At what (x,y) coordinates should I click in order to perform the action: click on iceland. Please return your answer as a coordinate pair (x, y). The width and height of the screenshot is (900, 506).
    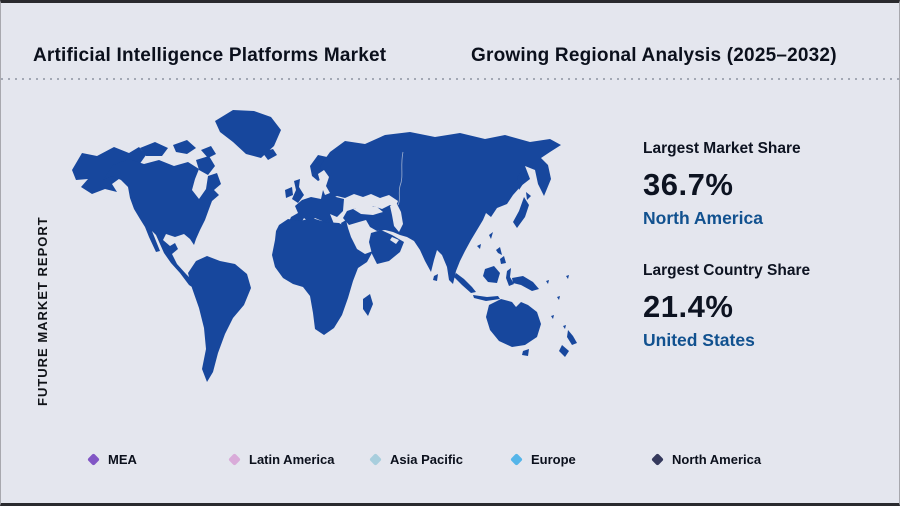
    Looking at the image, I should click on (269, 154).